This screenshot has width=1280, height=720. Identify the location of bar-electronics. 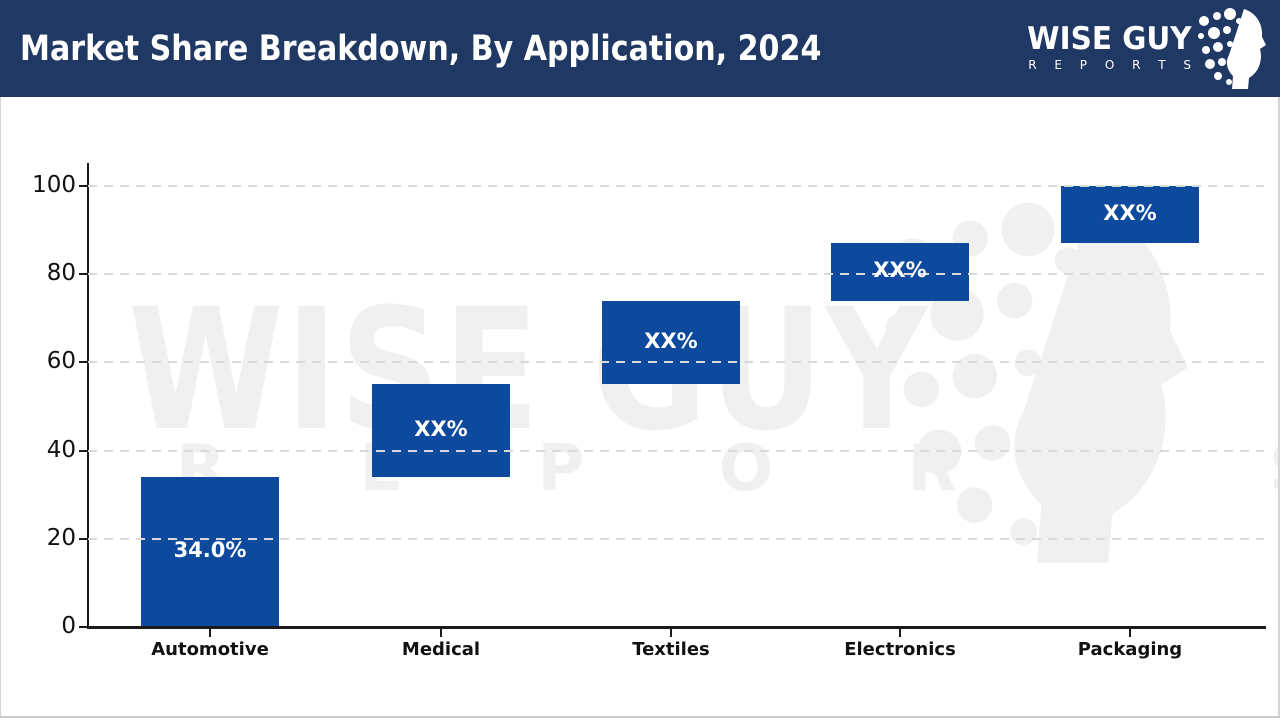
(900, 272).